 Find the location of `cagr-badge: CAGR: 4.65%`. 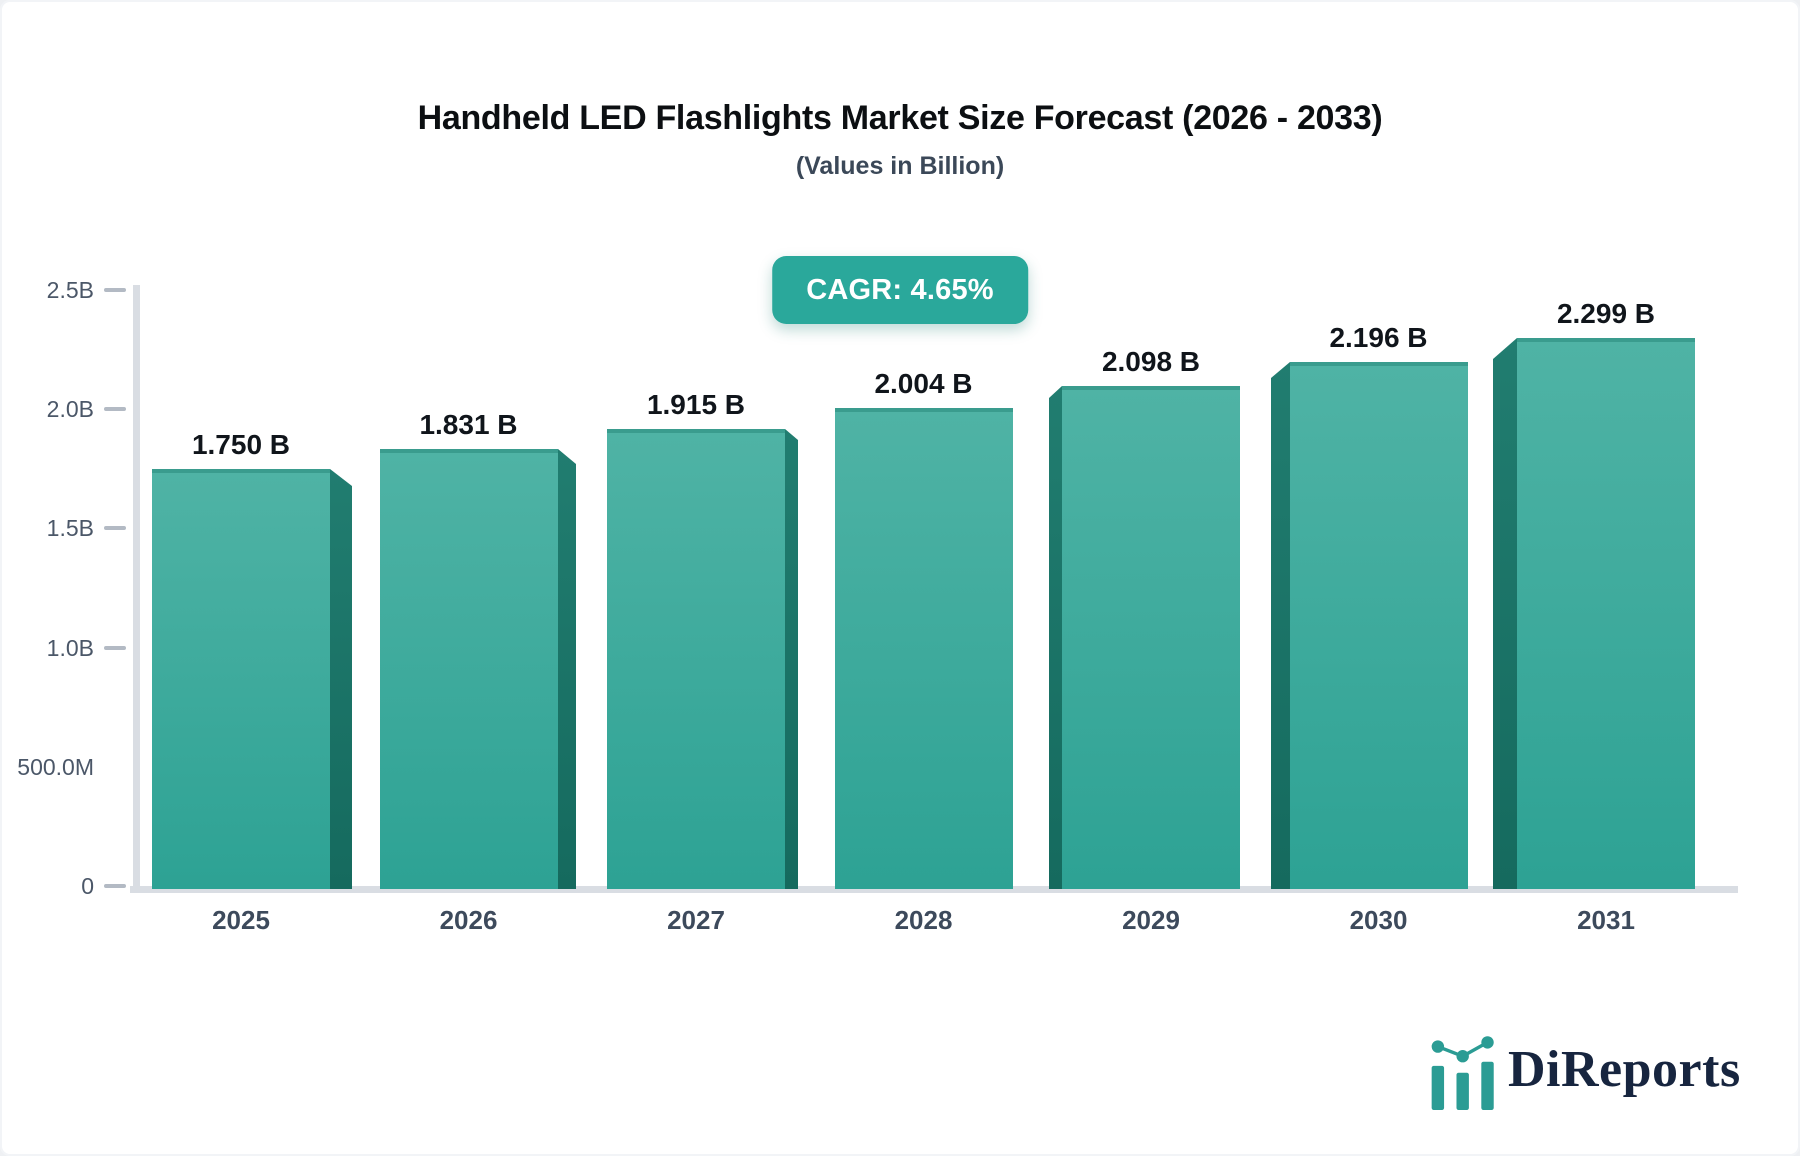

cagr-badge: CAGR: 4.65% is located at coordinates (900, 290).